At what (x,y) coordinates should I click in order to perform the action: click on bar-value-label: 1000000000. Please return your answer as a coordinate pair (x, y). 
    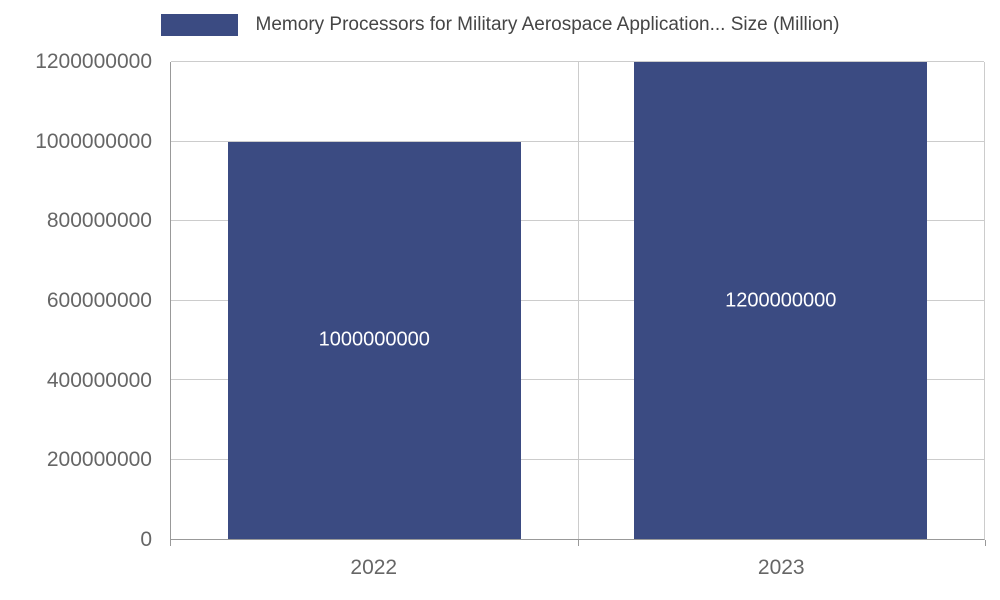
    Looking at the image, I should click on (374, 339).